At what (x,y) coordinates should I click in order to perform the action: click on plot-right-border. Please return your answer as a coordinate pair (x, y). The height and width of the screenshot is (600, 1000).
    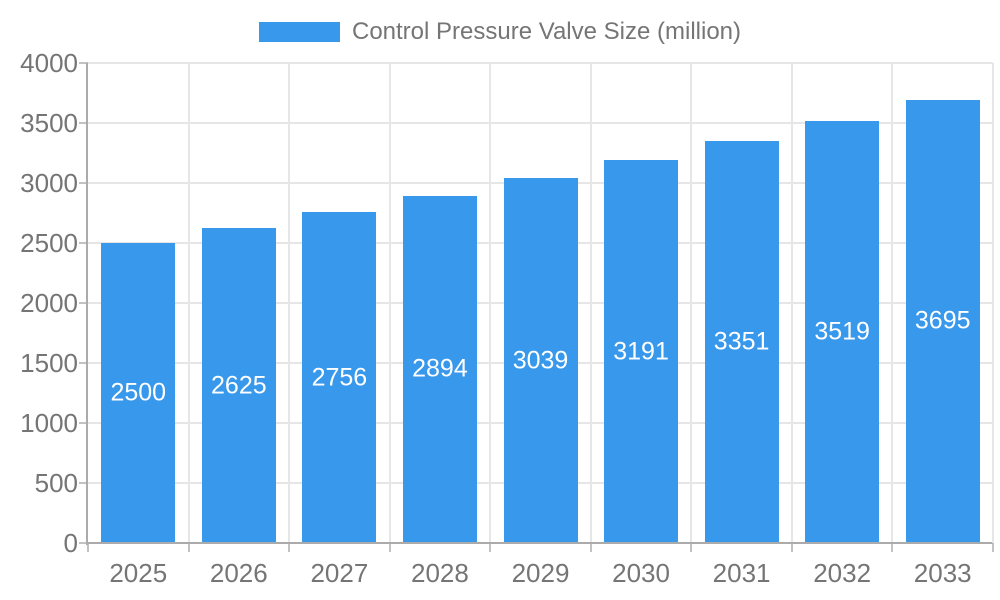
    Looking at the image, I should click on (993, 303).